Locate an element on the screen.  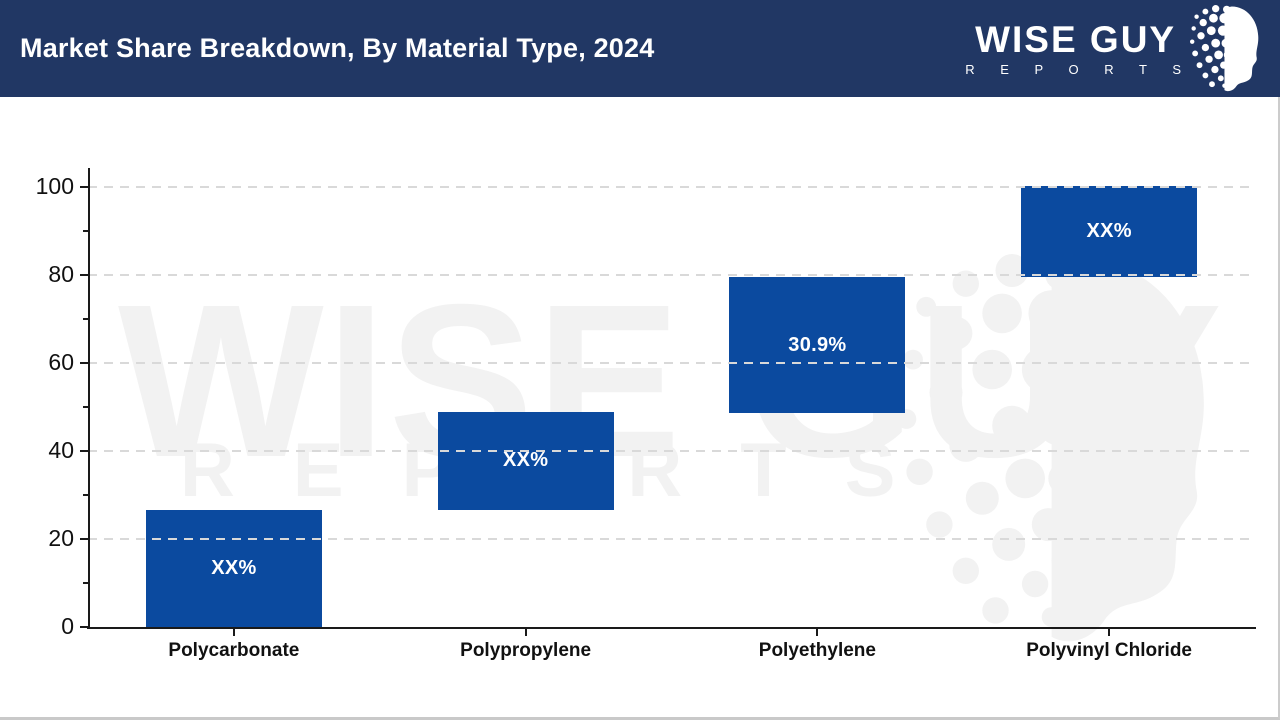
gridline-y60 is located at coordinates (671, 363).